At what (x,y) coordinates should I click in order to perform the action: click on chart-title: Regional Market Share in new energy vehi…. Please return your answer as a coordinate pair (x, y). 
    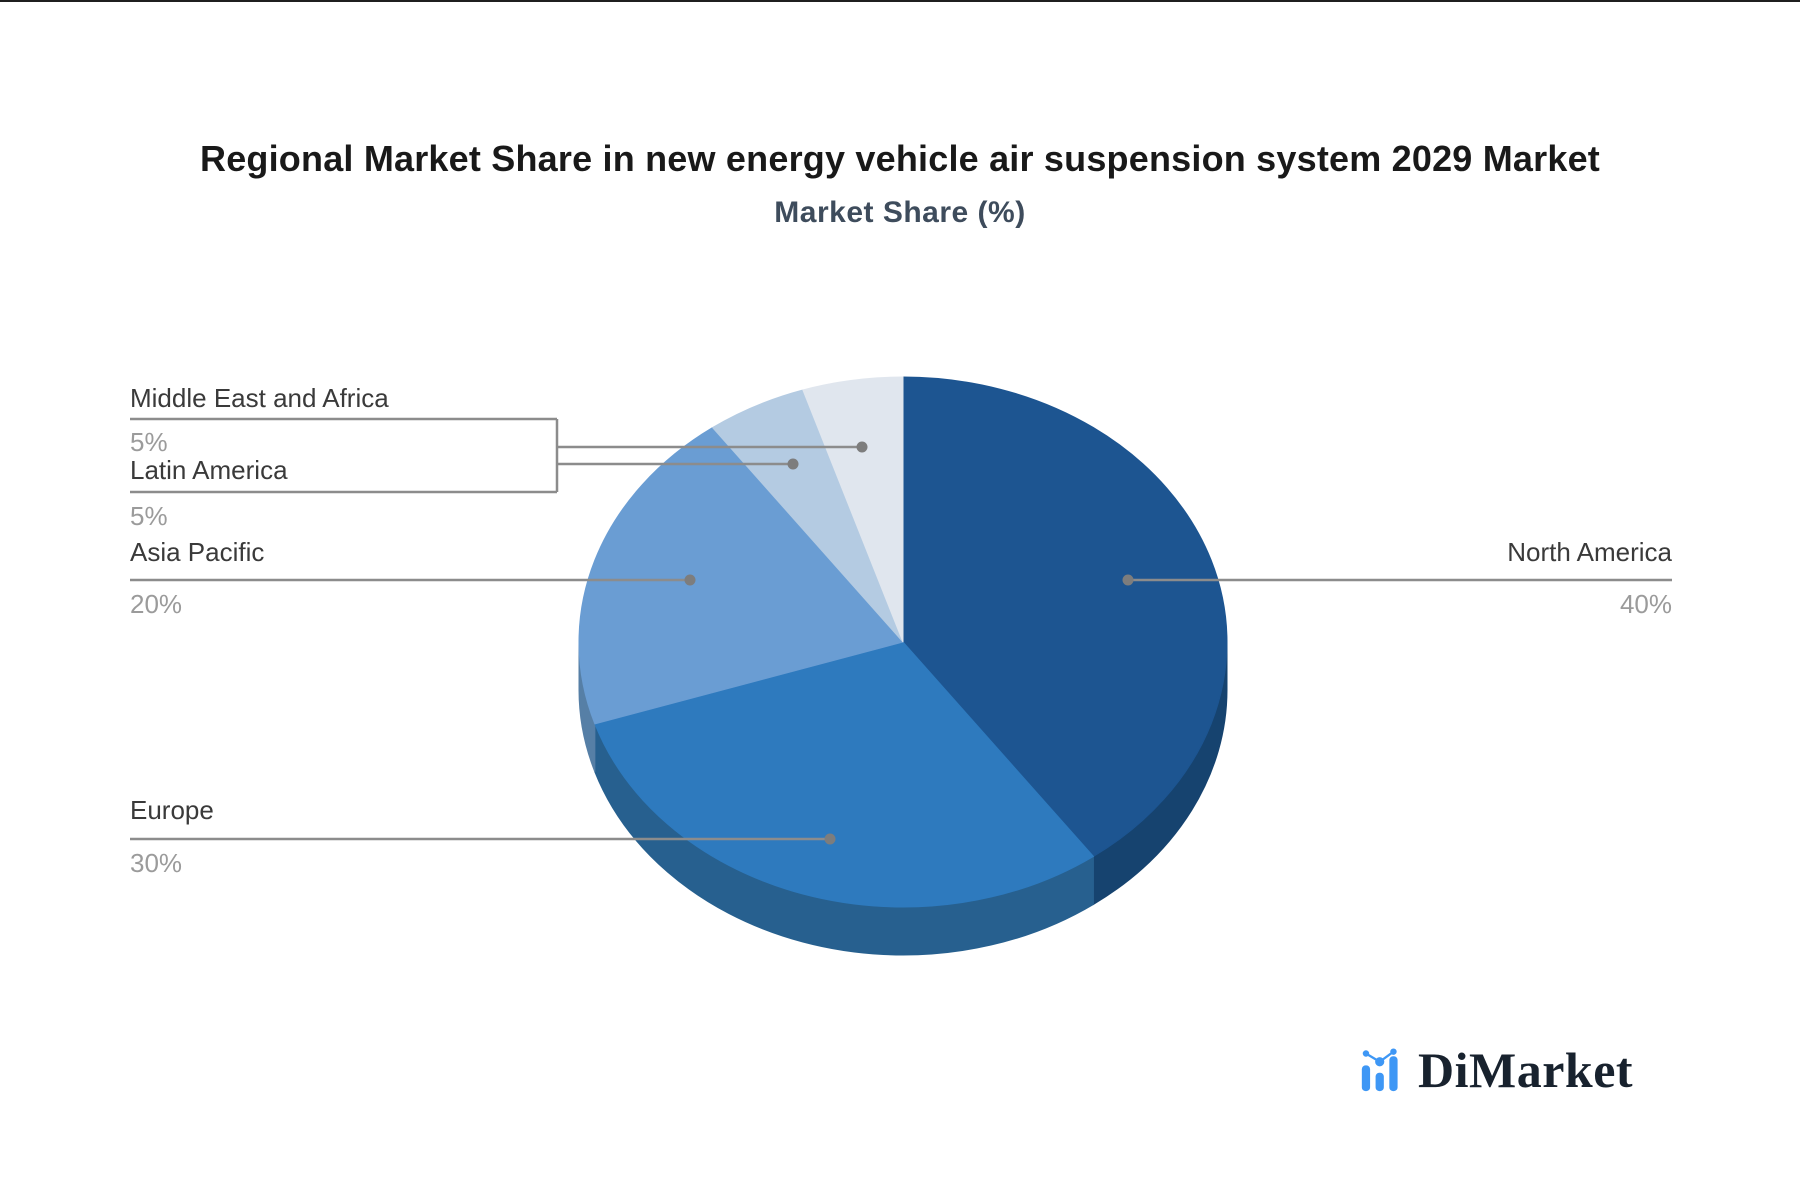
    Looking at the image, I should click on (900, 158).